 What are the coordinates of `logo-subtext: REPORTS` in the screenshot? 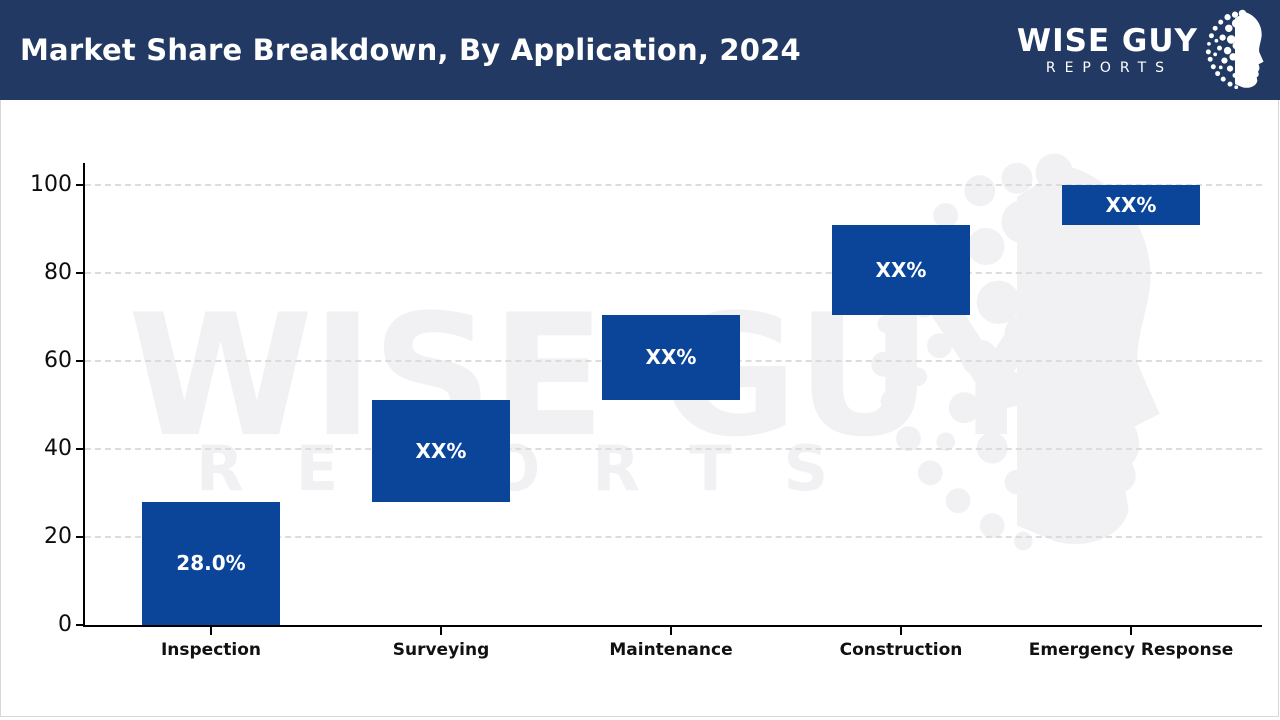 It's located at (1109, 67).